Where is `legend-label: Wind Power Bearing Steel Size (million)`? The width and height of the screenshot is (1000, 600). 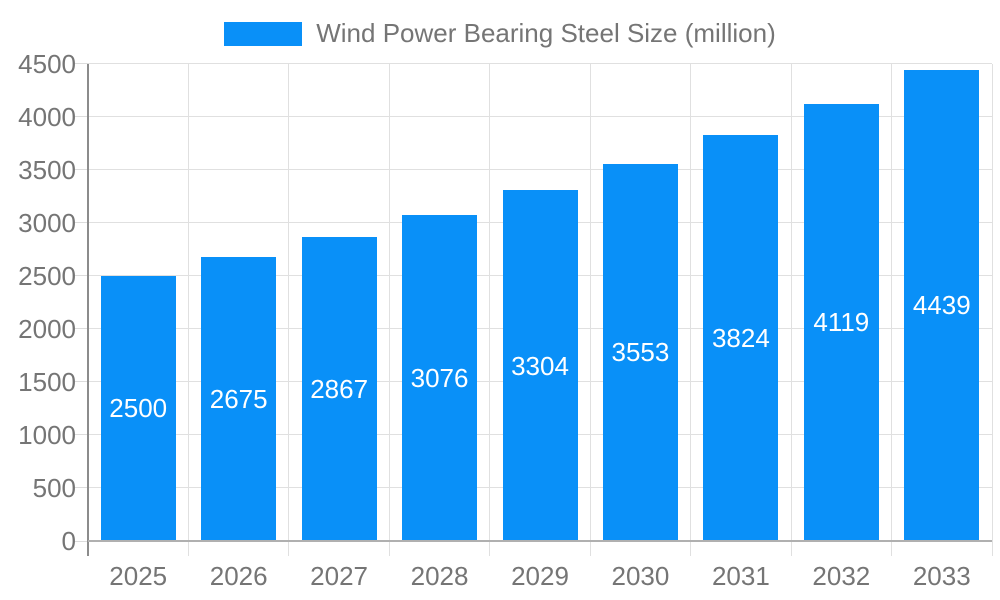
legend-label: Wind Power Bearing Steel Size (million) is located at coordinates (546, 33).